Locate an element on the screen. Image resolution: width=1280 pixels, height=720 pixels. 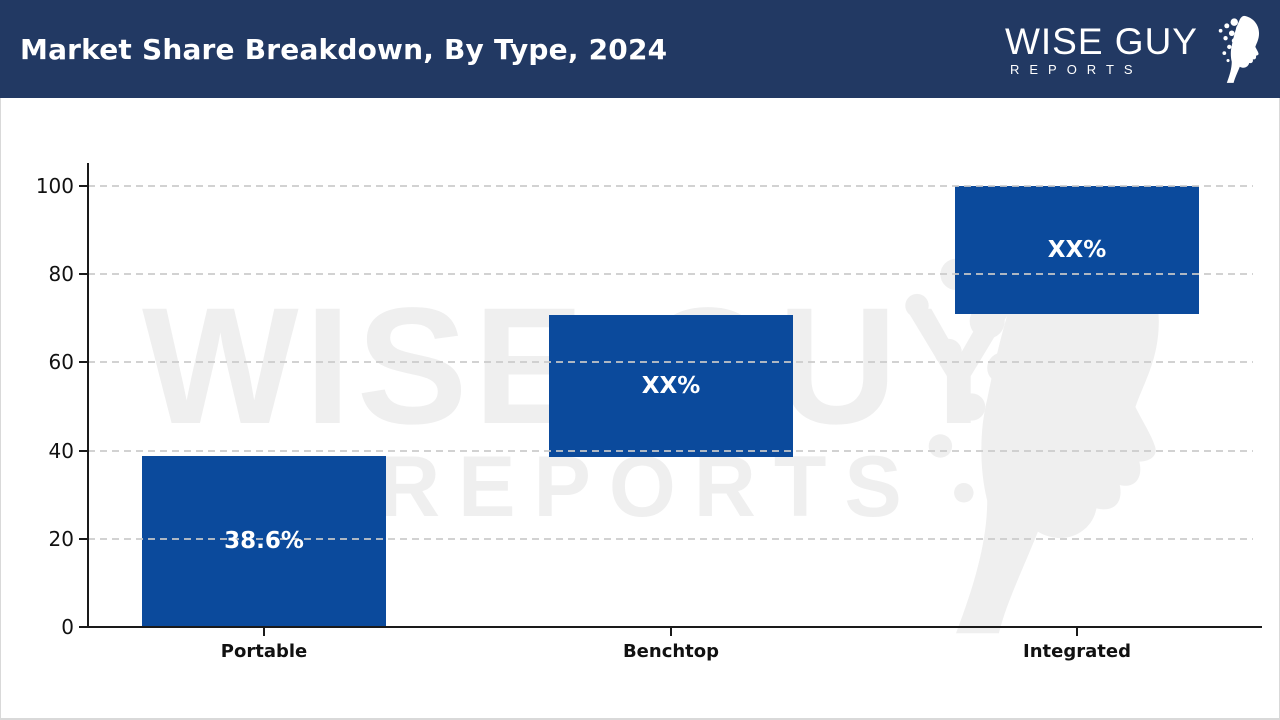
wiseguy-logo-wordmark: WISE GUY REPORTS is located at coordinates (1101, 50).